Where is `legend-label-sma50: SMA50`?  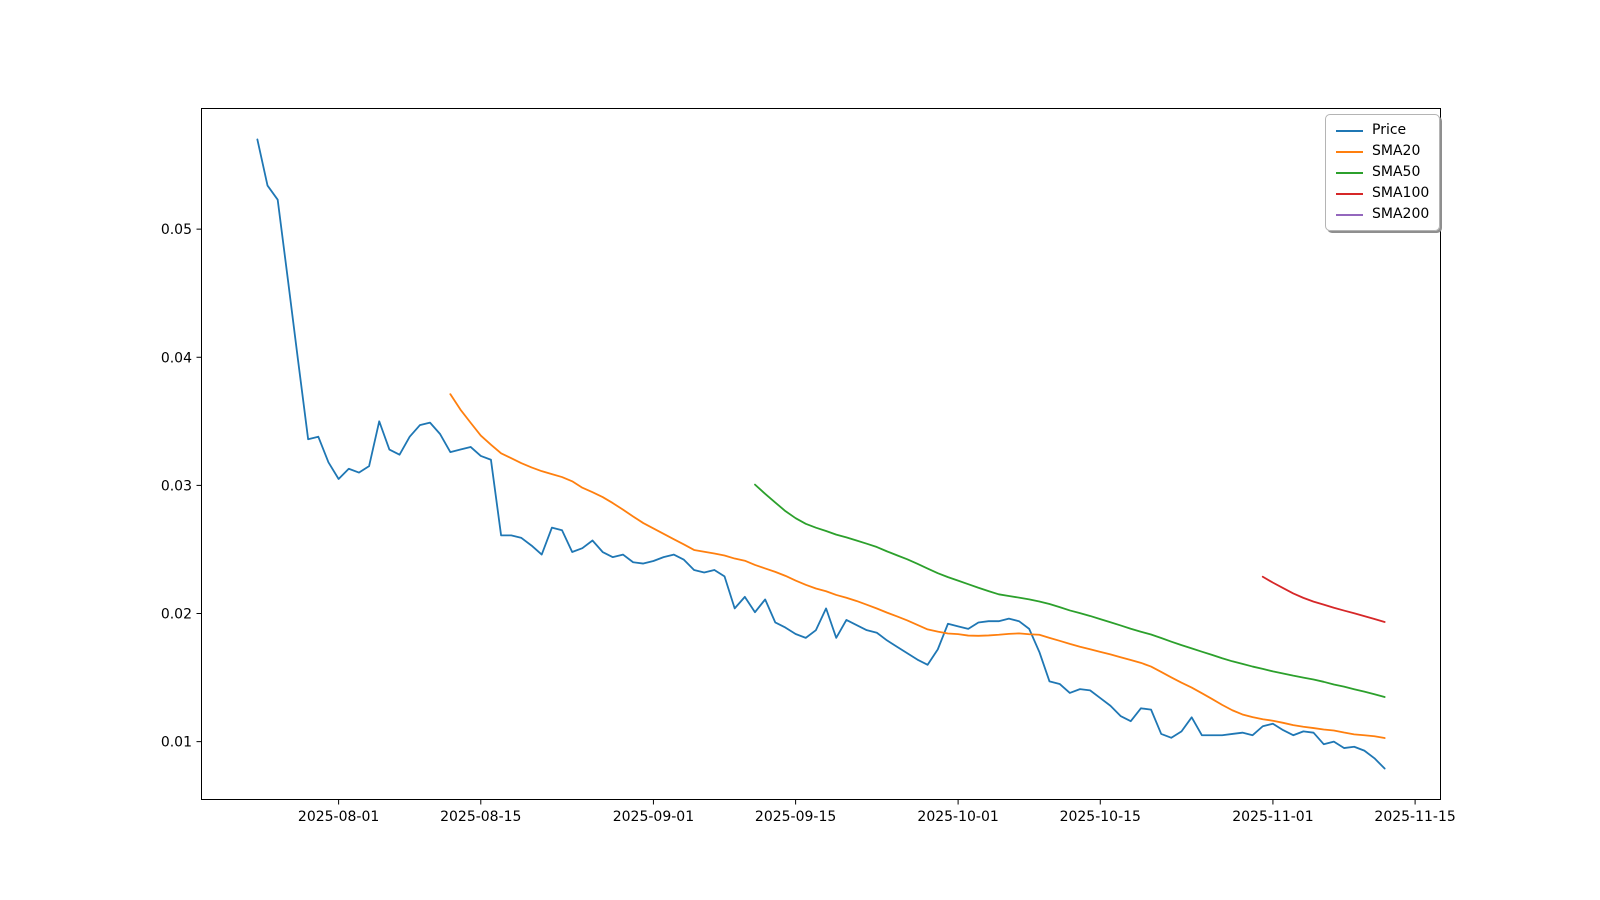
legend-label-sma50: SMA50 is located at coordinates (1396, 172).